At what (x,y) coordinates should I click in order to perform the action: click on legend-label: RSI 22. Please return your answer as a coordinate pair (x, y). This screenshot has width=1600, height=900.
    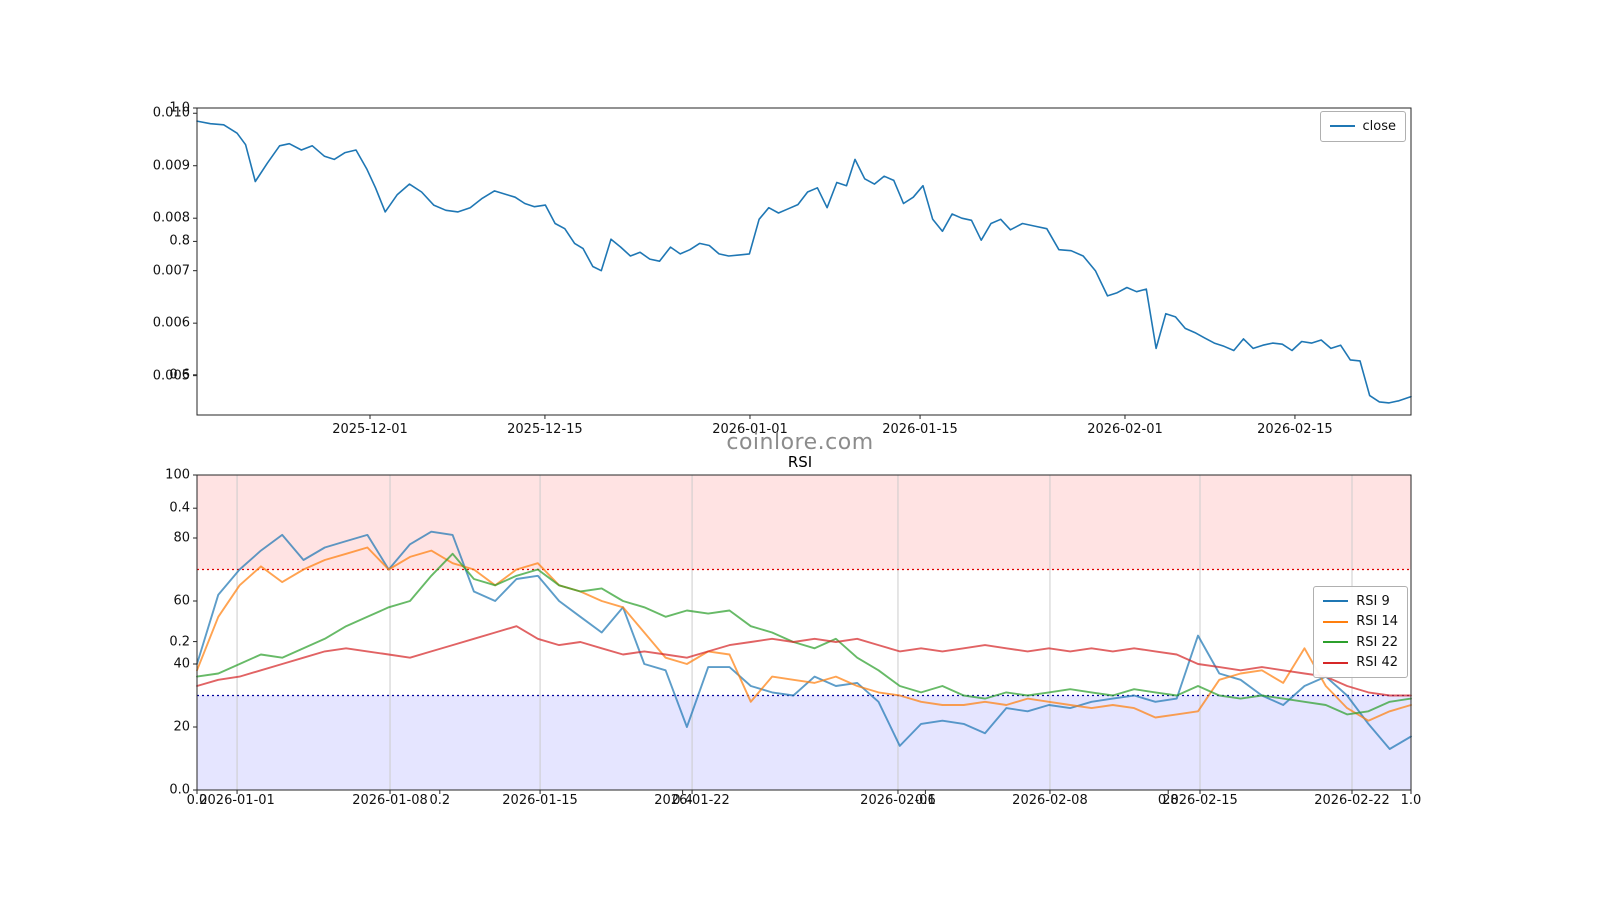
    Looking at the image, I should click on (1377, 642).